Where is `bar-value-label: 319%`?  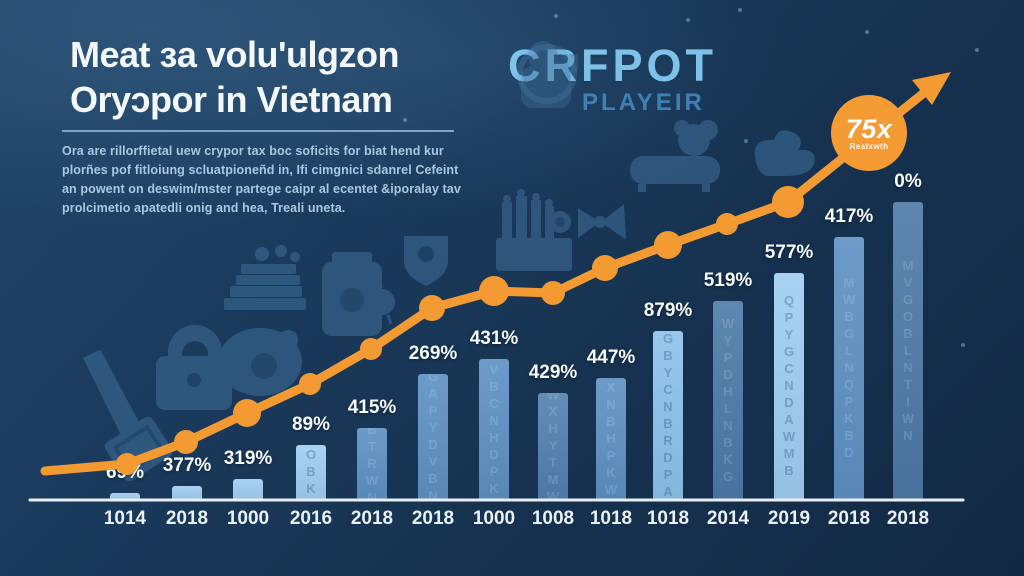 bar-value-label: 319% is located at coordinates (248, 458).